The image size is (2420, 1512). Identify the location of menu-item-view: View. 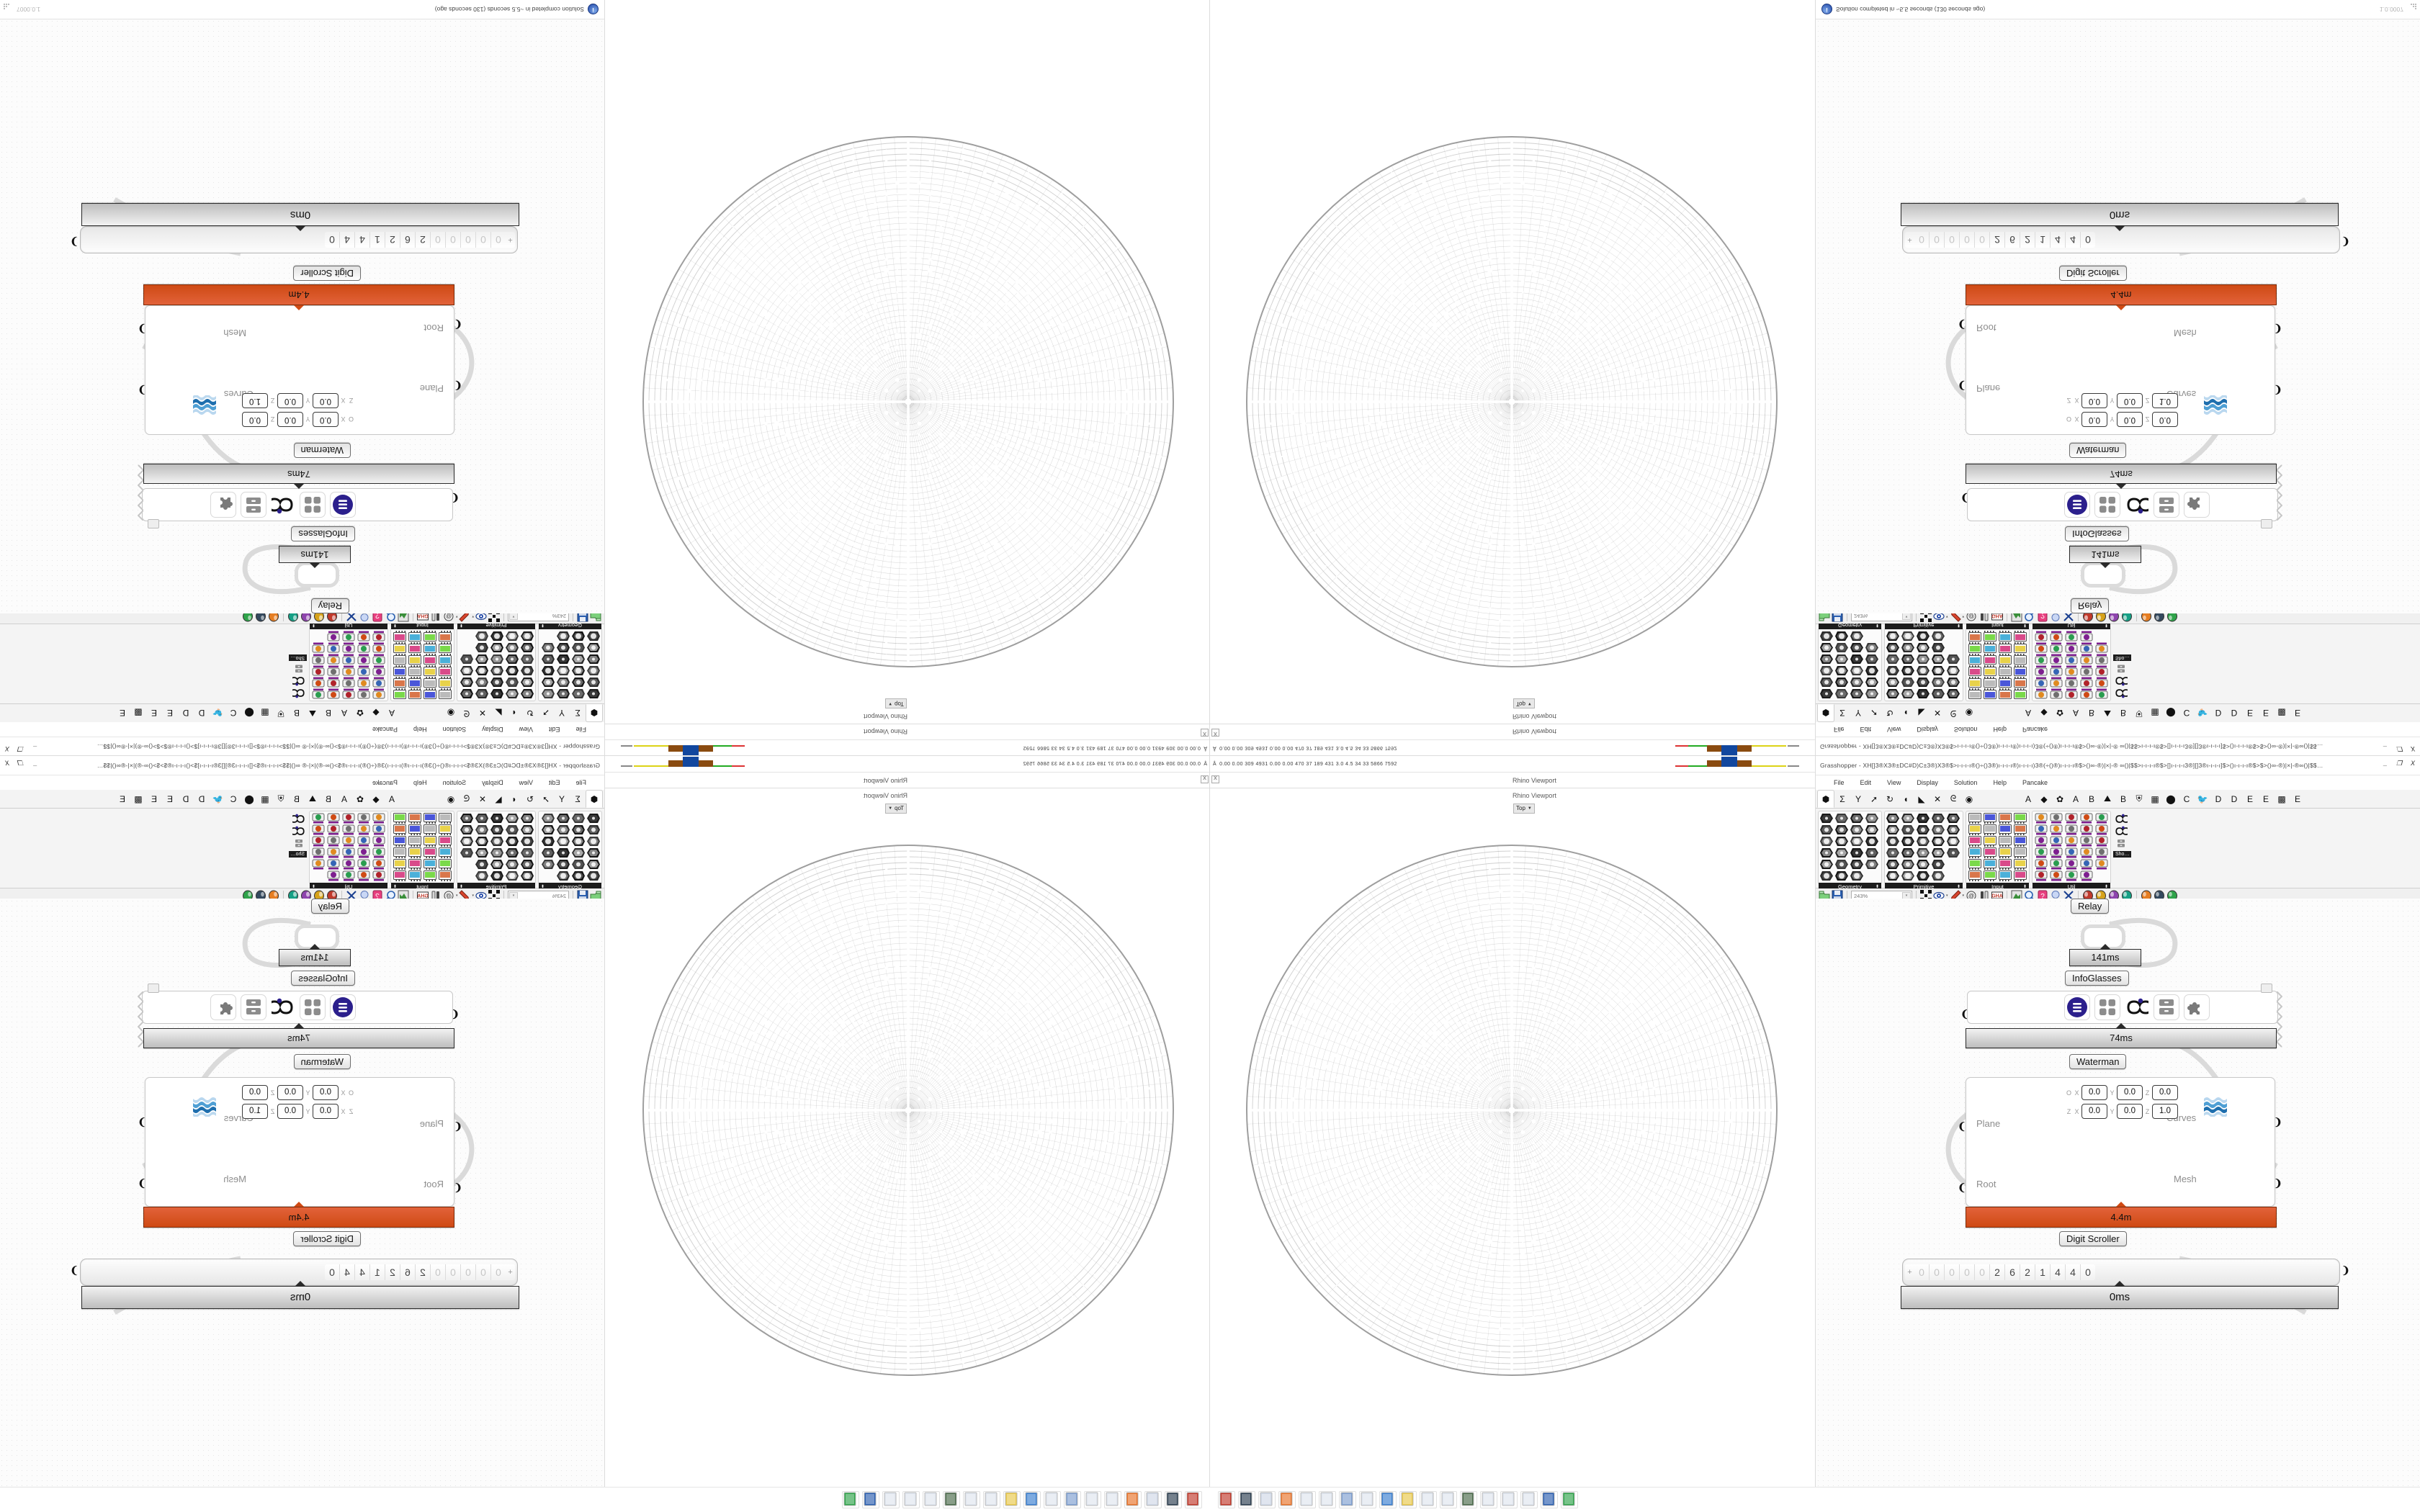
(526, 729).